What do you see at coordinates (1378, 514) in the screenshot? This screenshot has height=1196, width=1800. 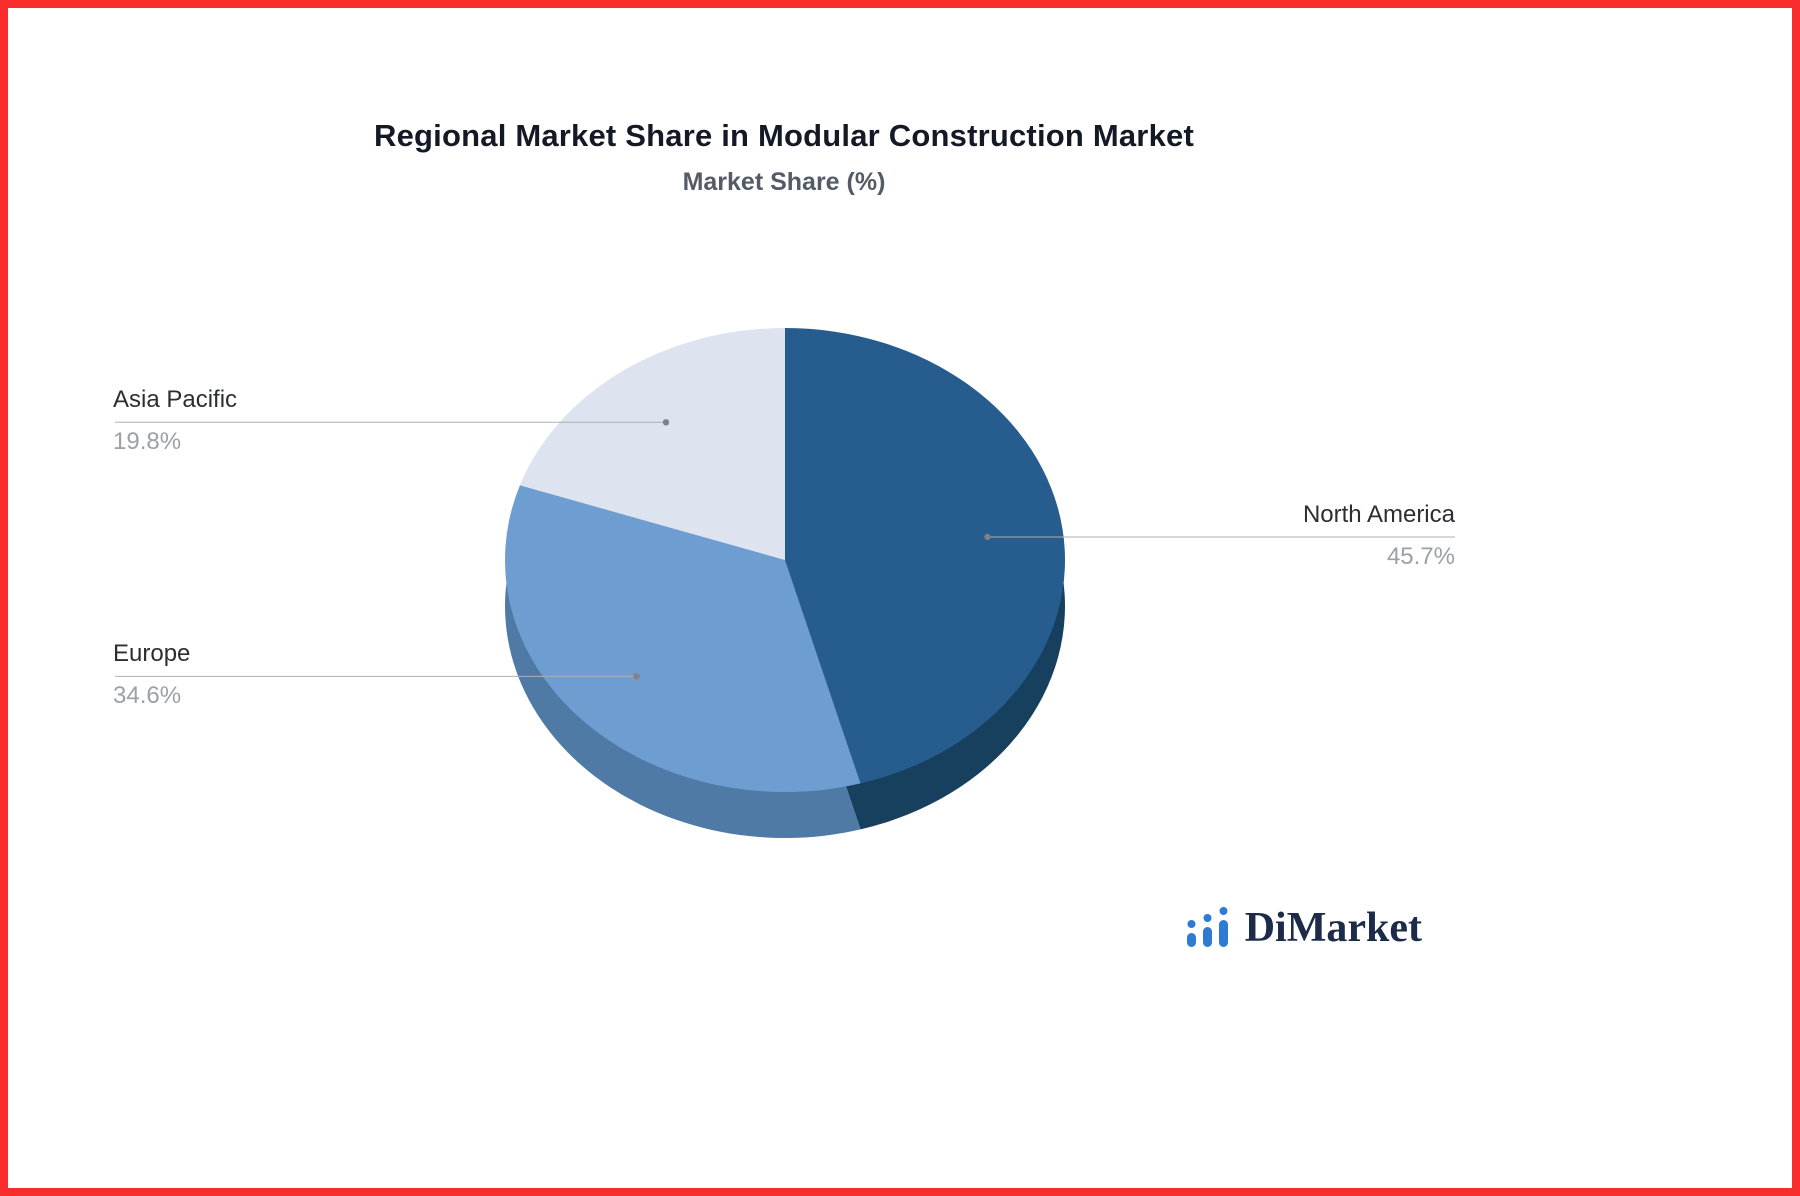 I see `pie-label-name-north-america: North America` at bounding box center [1378, 514].